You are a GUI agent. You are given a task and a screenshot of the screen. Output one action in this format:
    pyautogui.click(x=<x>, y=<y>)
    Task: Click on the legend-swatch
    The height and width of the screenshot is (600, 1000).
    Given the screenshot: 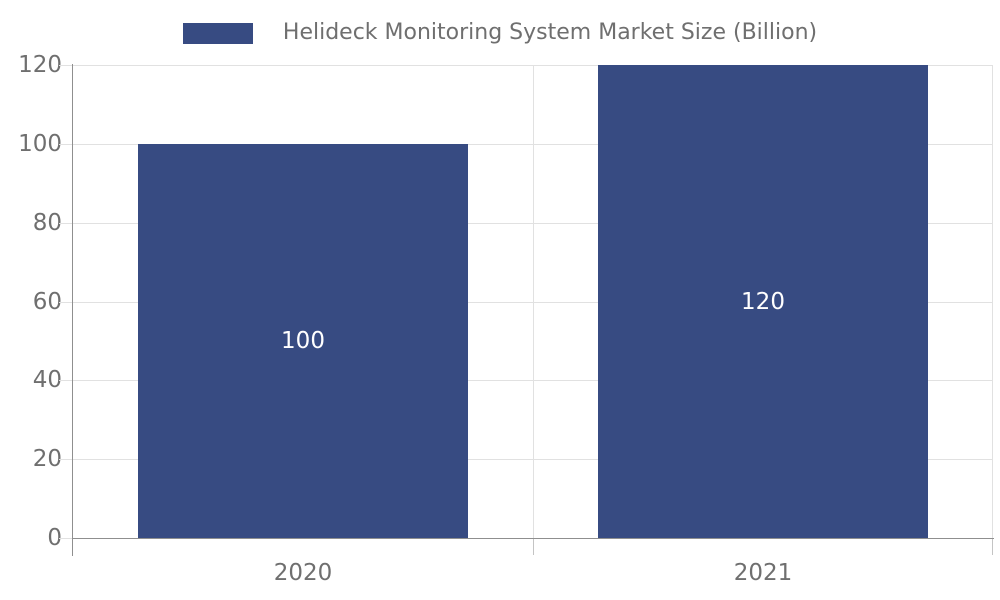 What is the action you would take?
    pyautogui.click(x=217, y=33)
    